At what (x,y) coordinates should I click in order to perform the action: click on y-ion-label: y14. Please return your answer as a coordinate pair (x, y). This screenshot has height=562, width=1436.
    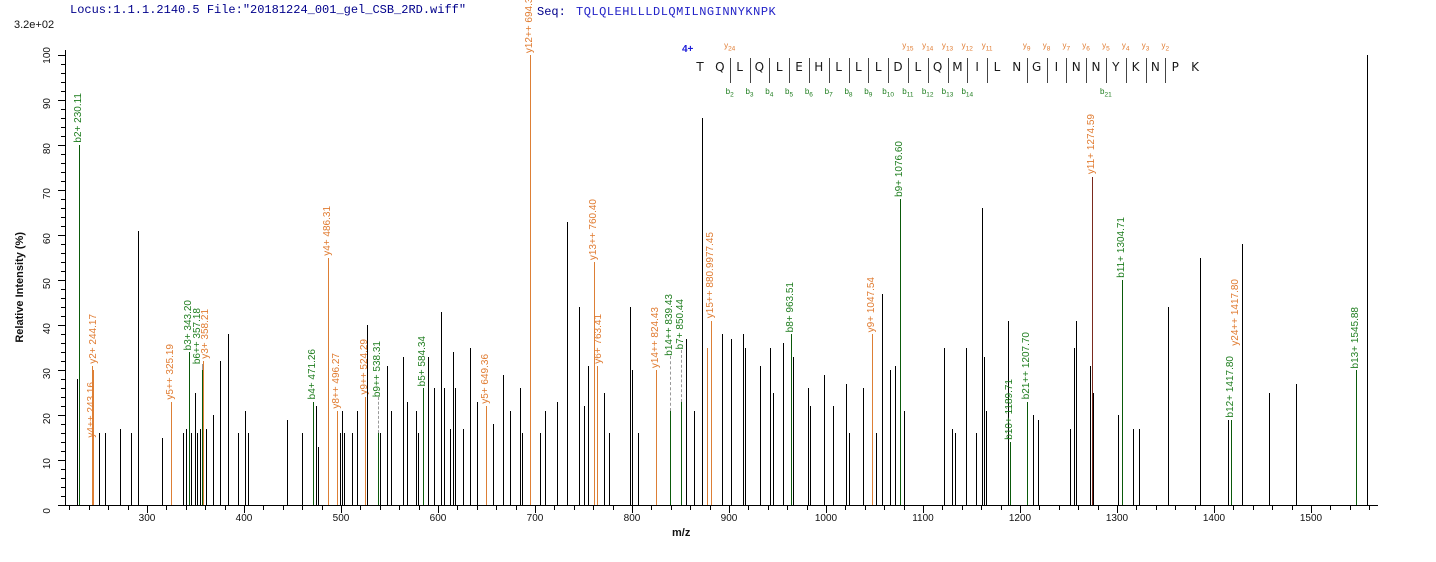
    Looking at the image, I should click on (928, 47).